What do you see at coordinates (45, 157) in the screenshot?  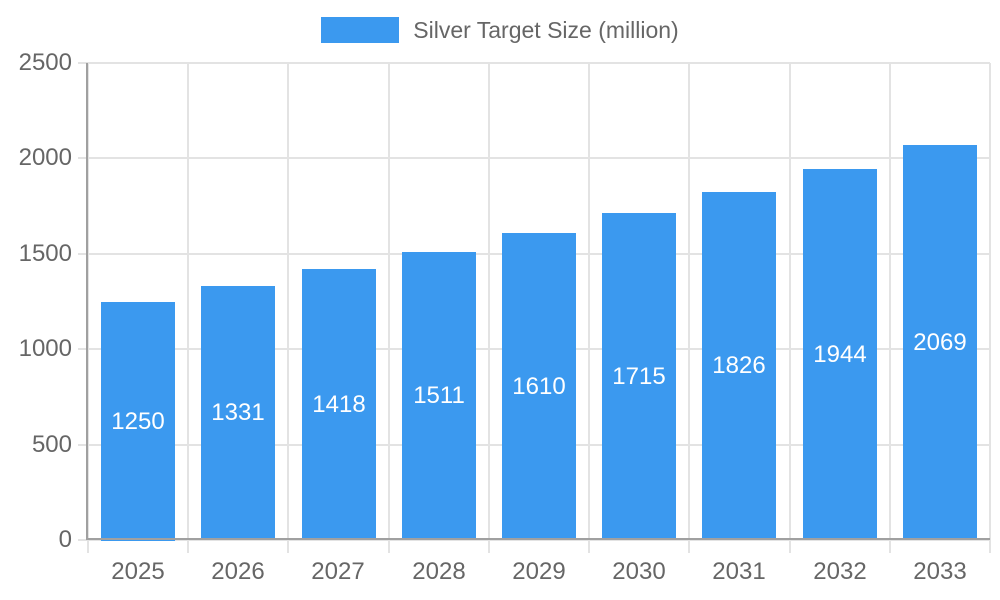 I see `y-axis-tick-label: 2000` at bounding box center [45, 157].